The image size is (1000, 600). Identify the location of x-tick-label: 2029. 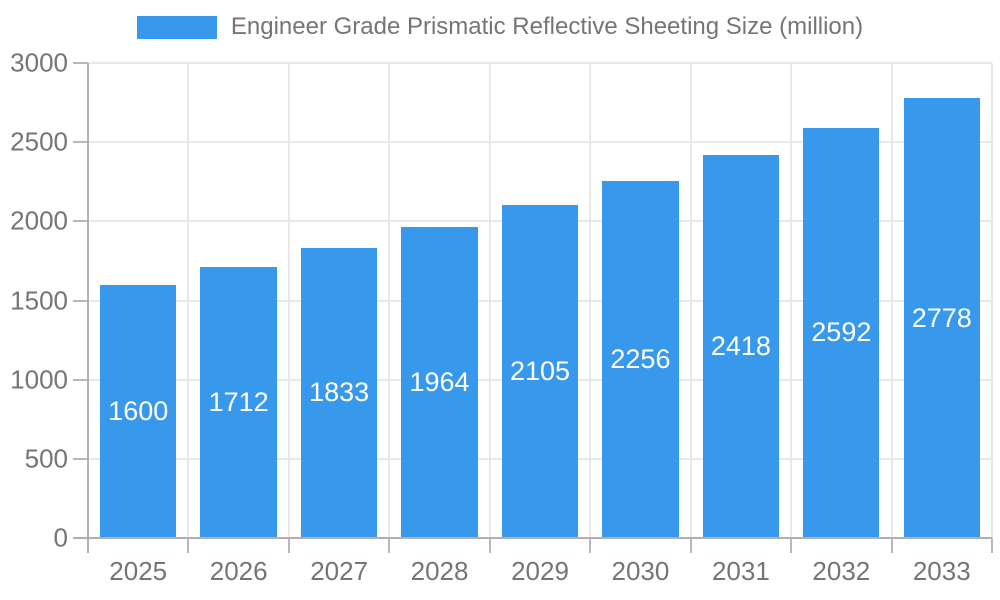
(540, 571).